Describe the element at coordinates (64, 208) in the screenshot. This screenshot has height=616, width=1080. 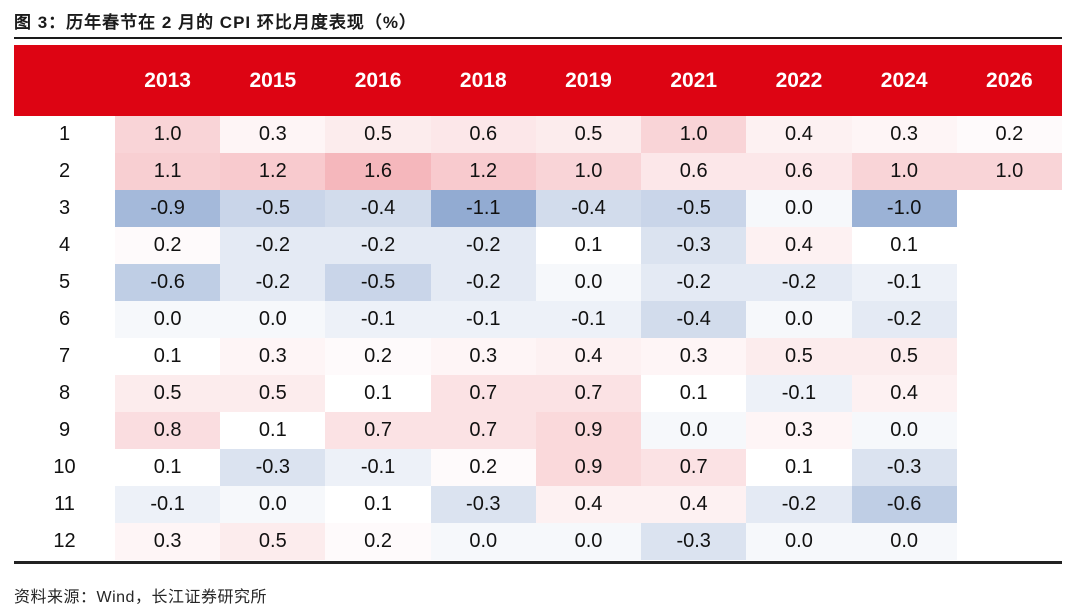
I see `month-label: 3` at that location.